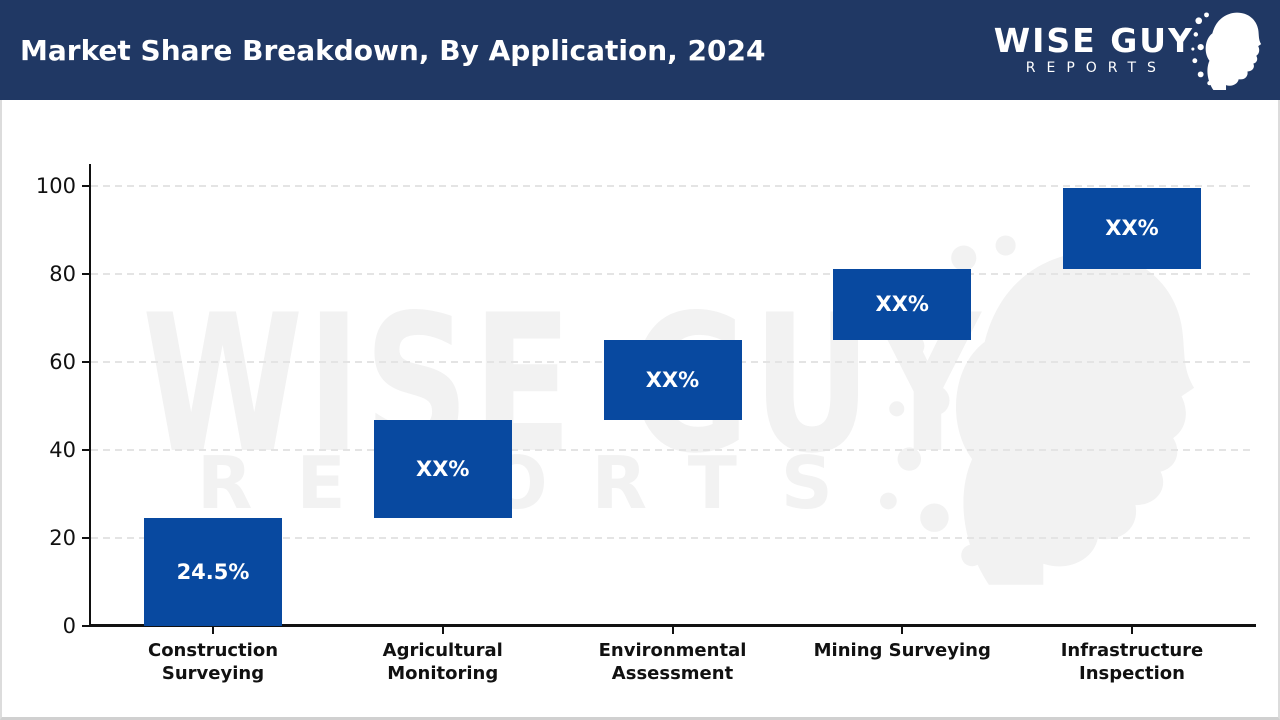 The height and width of the screenshot is (720, 1280). What do you see at coordinates (537, 483) in the screenshot?
I see `watermark-subtext: REPORTS` at bounding box center [537, 483].